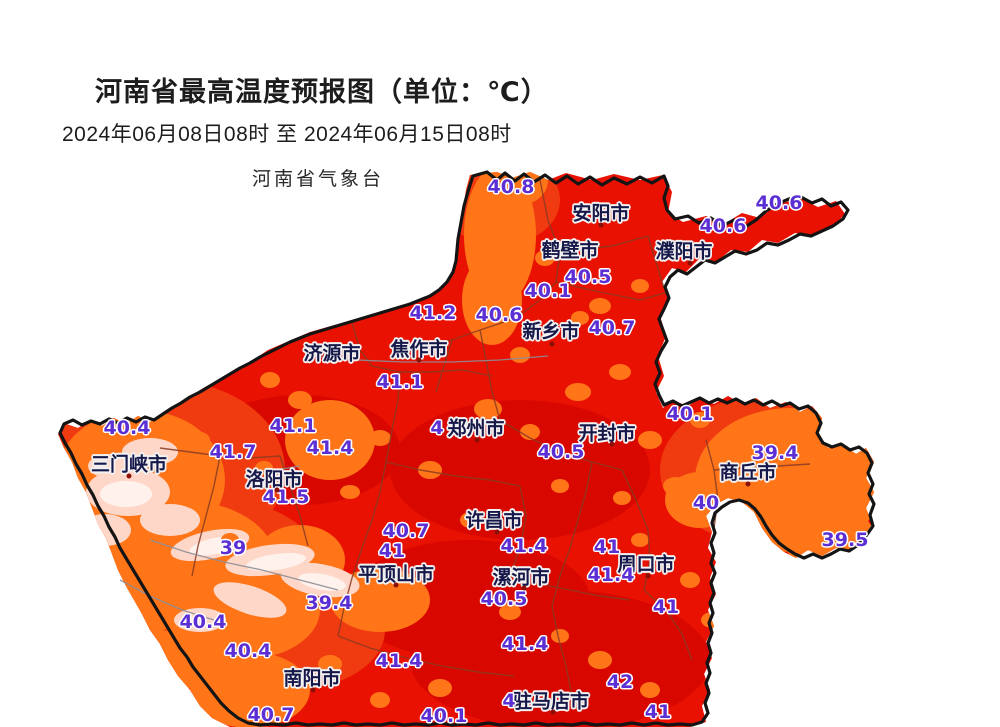 This screenshot has width=1000, height=727. I want to click on temp-value: 41.7, so click(233, 452).